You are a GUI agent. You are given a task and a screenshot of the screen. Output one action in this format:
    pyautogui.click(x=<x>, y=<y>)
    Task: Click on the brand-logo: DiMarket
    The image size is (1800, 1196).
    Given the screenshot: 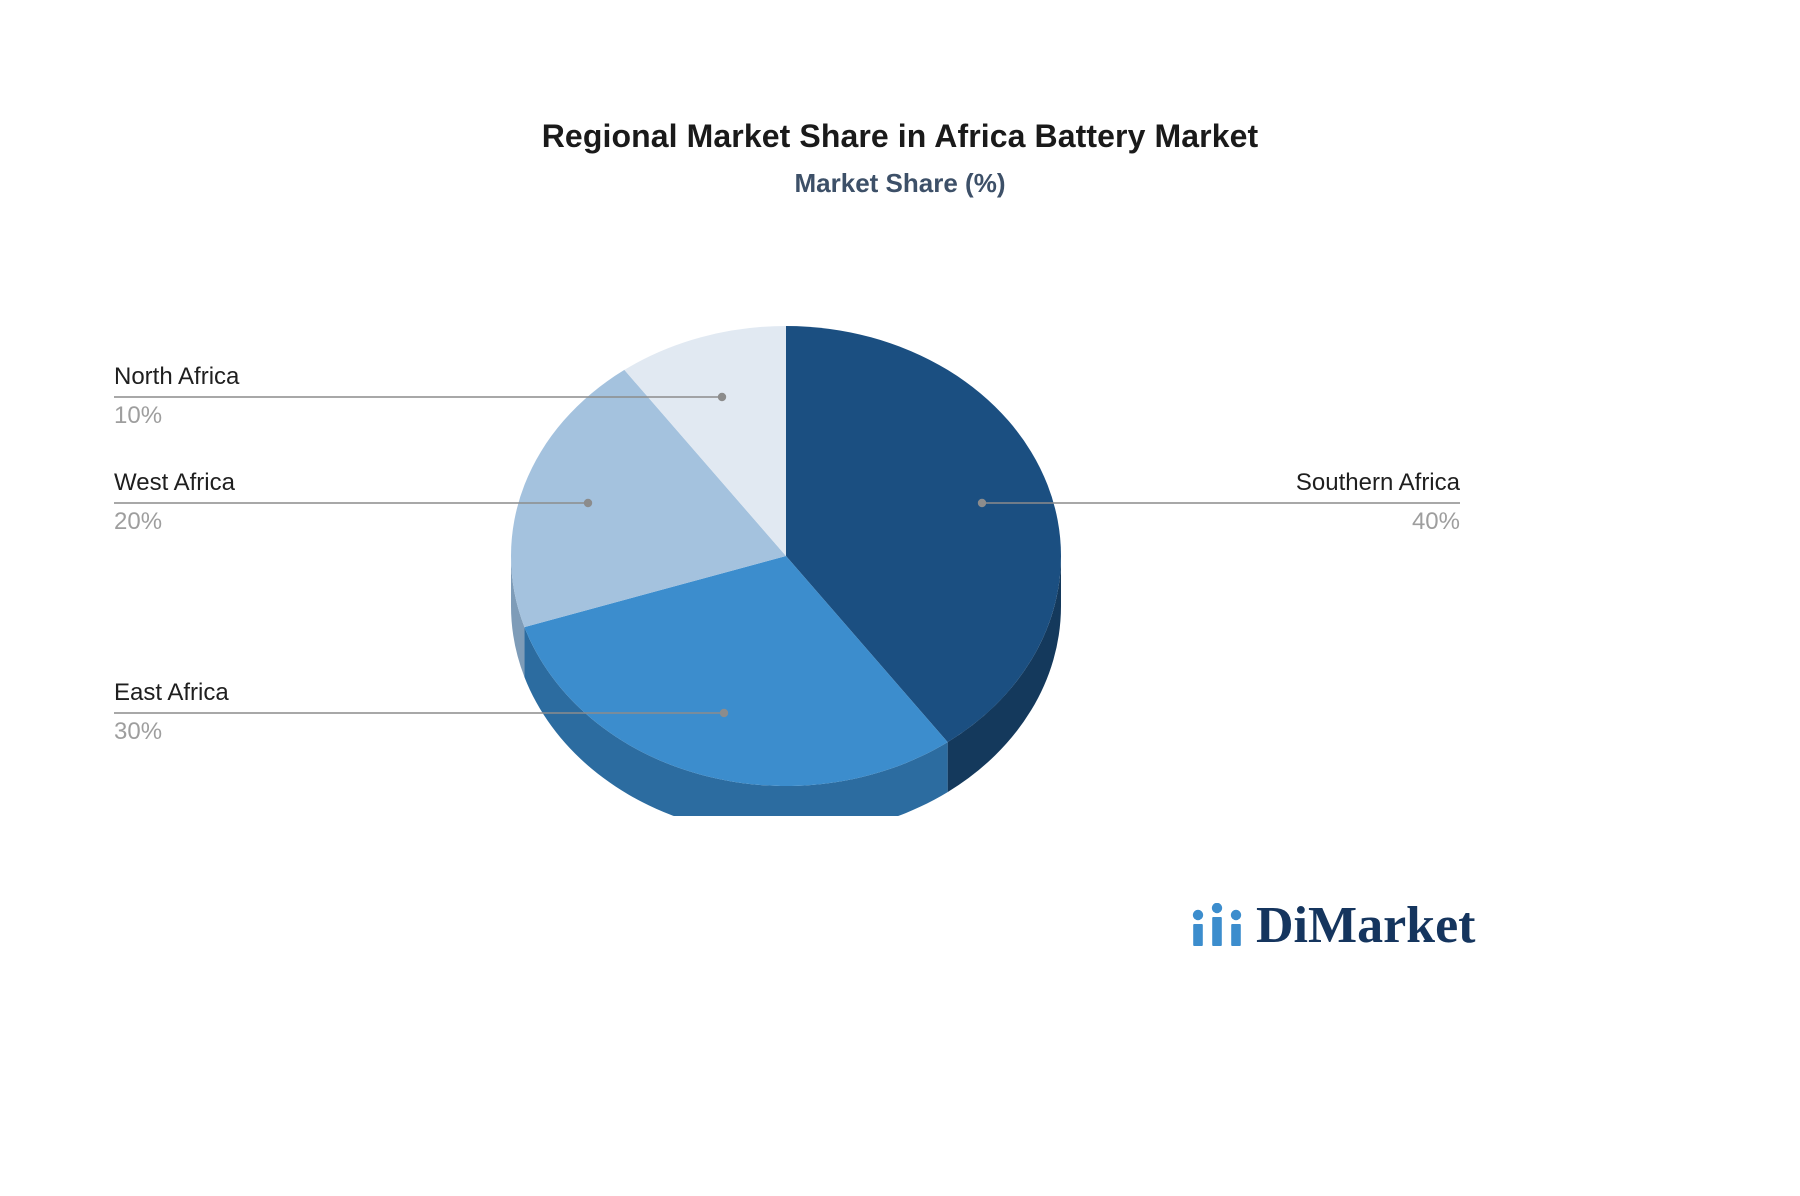 What is the action you would take?
    pyautogui.click(x=1332, y=926)
    